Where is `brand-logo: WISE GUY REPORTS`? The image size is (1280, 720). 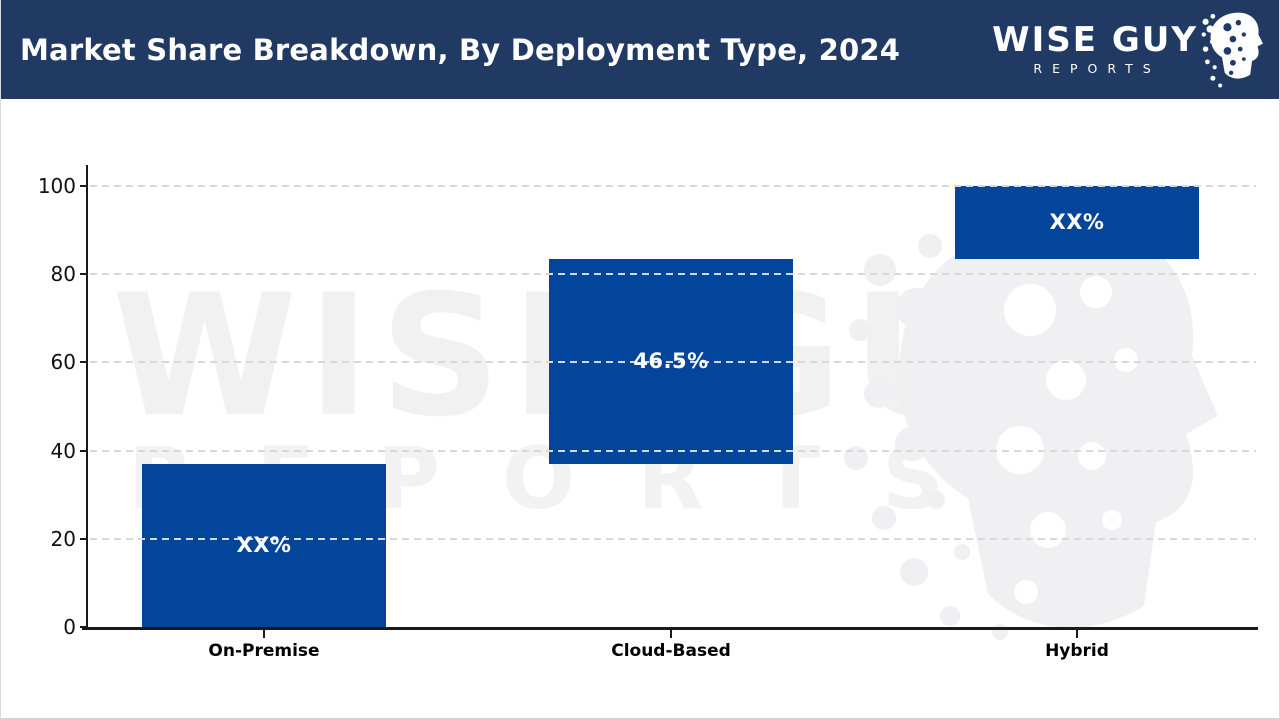
brand-logo: WISE GUY REPORTS is located at coordinates (1128, 50).